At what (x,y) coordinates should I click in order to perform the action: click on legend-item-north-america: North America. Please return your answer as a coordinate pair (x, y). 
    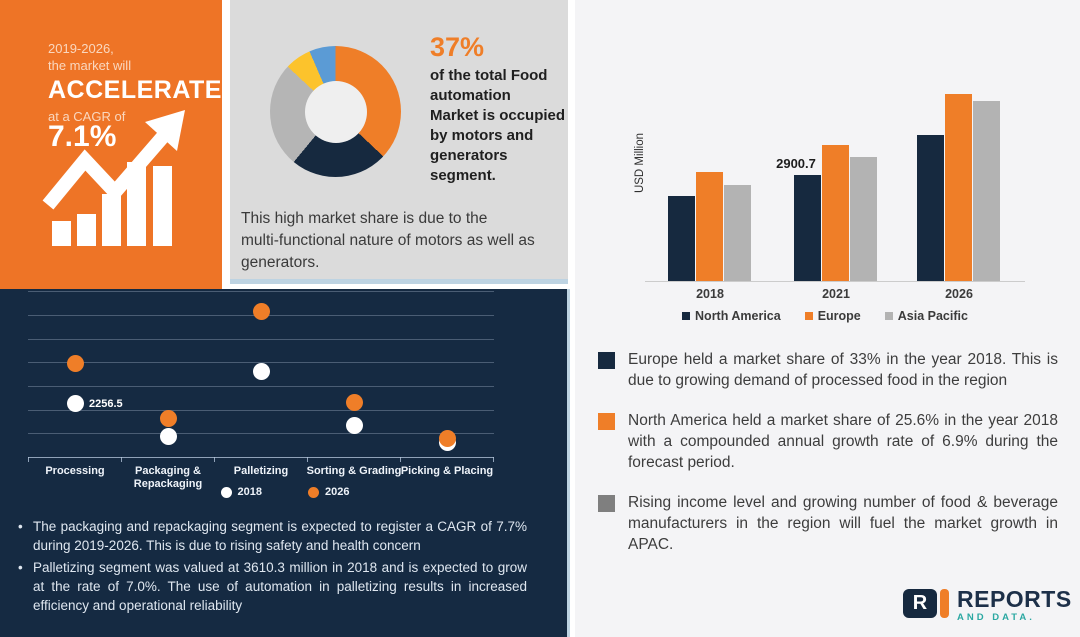
    Looking at the image, I should click on (731, 316).